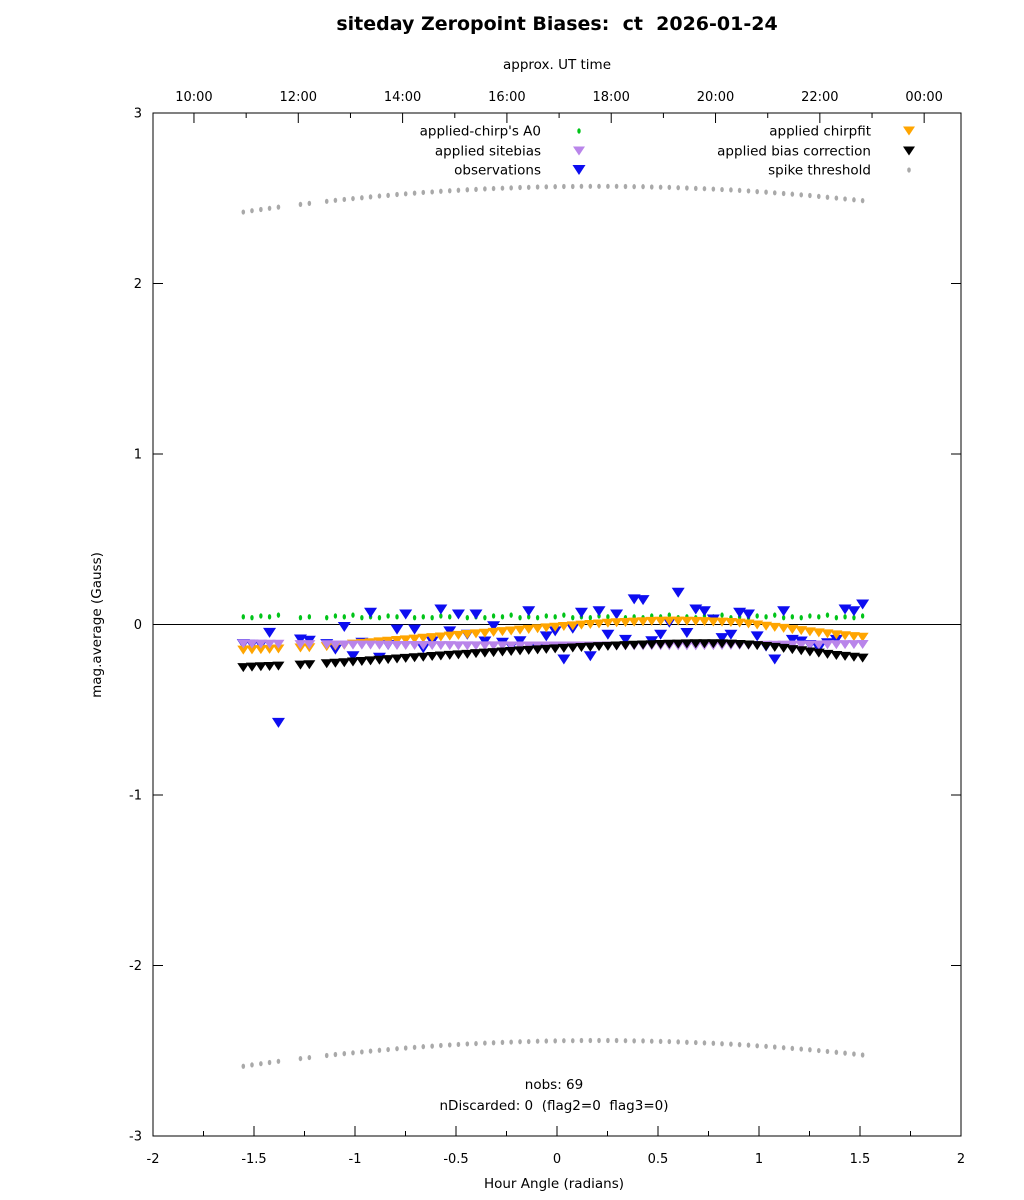 The height and width of the screenshot is (1200, 1024). Describe the element at coordinates (402, 97) in the screenshot. I see `tick-label: 14:00` at that location.